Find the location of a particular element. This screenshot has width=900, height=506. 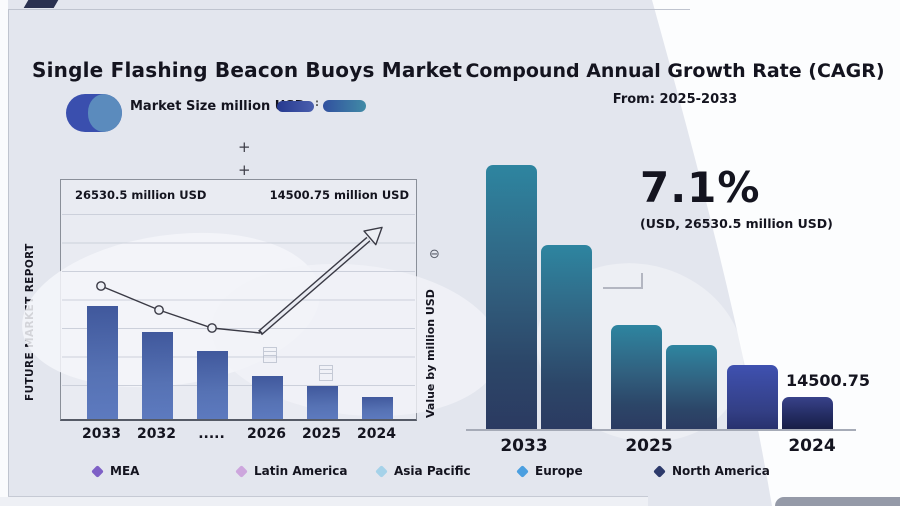

legend-item-latin-america: Latin America is located at coordinates (291, 471).